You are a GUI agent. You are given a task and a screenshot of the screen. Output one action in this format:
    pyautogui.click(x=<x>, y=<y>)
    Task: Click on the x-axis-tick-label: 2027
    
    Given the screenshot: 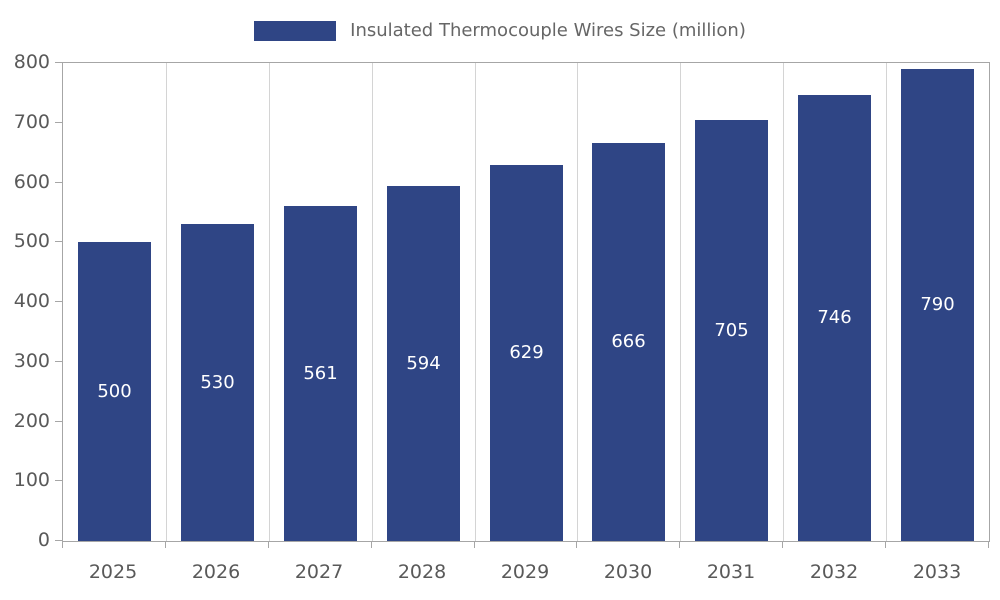 What is the action you would take?
    pyautogui.click(x=319, y=572)
    